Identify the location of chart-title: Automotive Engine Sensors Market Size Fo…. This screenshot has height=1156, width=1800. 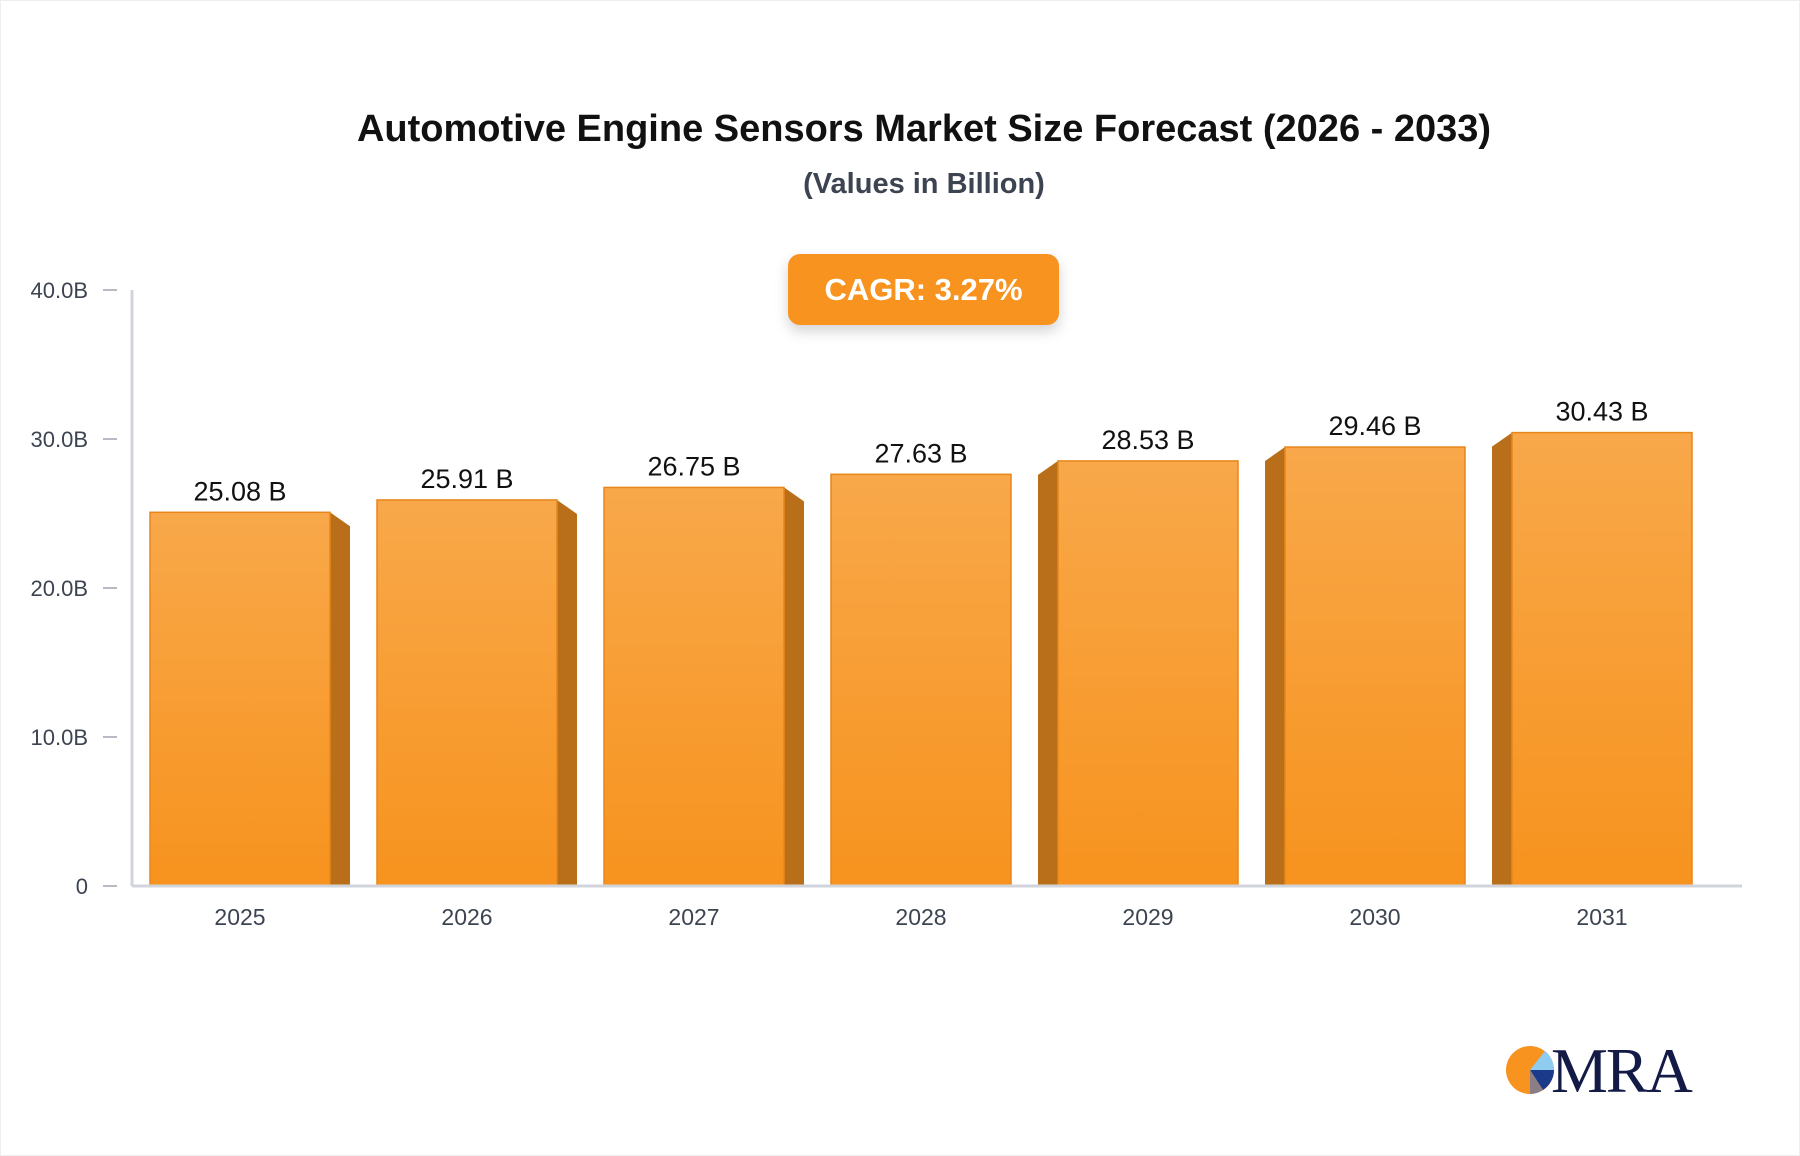
(924, 129).